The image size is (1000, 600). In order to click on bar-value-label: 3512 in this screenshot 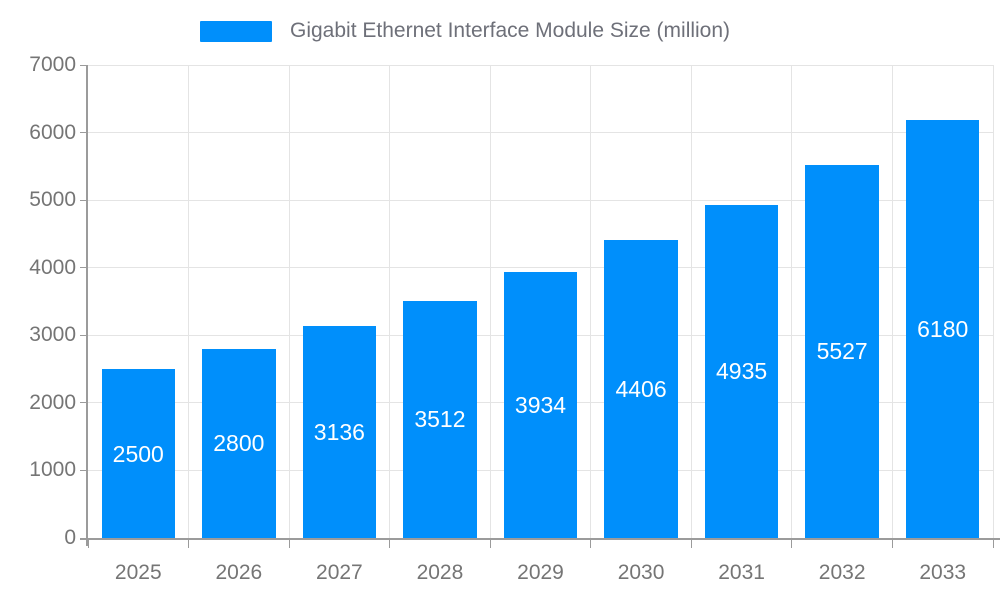, I will do `click(440, 419)`.